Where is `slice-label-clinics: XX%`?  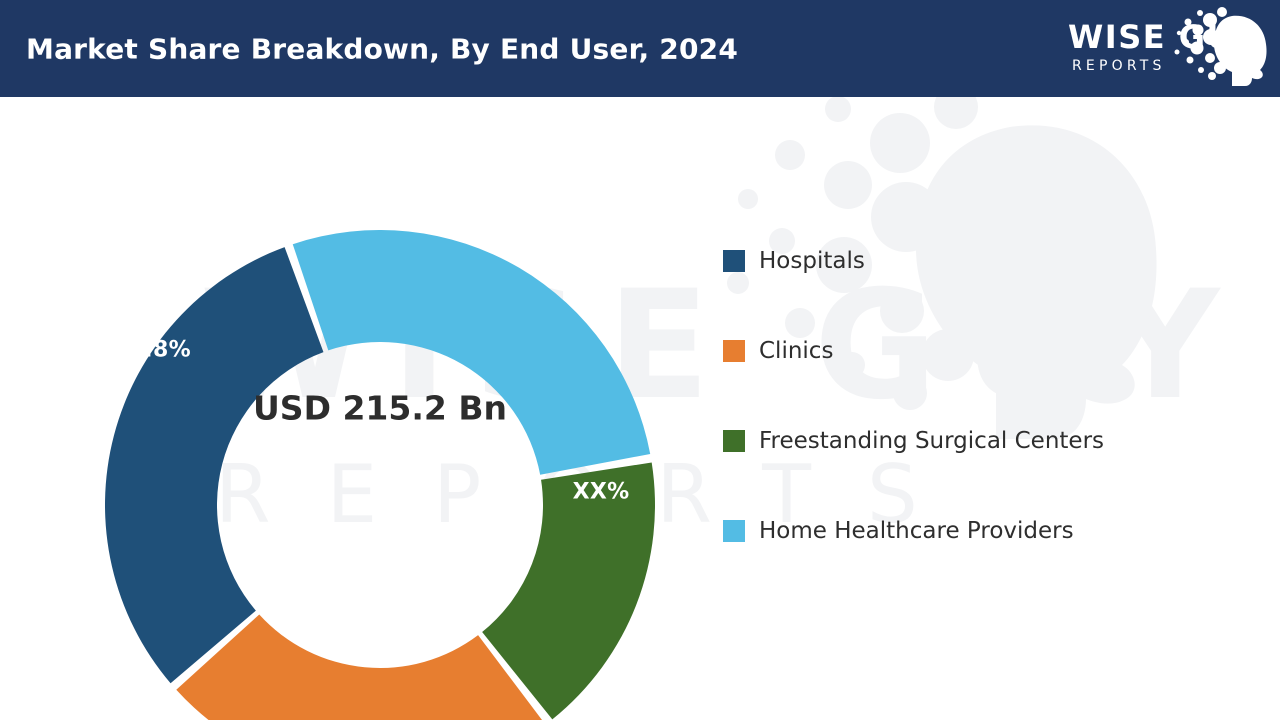
slice-label-clinics: XX% is located at coordinates (357, 644).